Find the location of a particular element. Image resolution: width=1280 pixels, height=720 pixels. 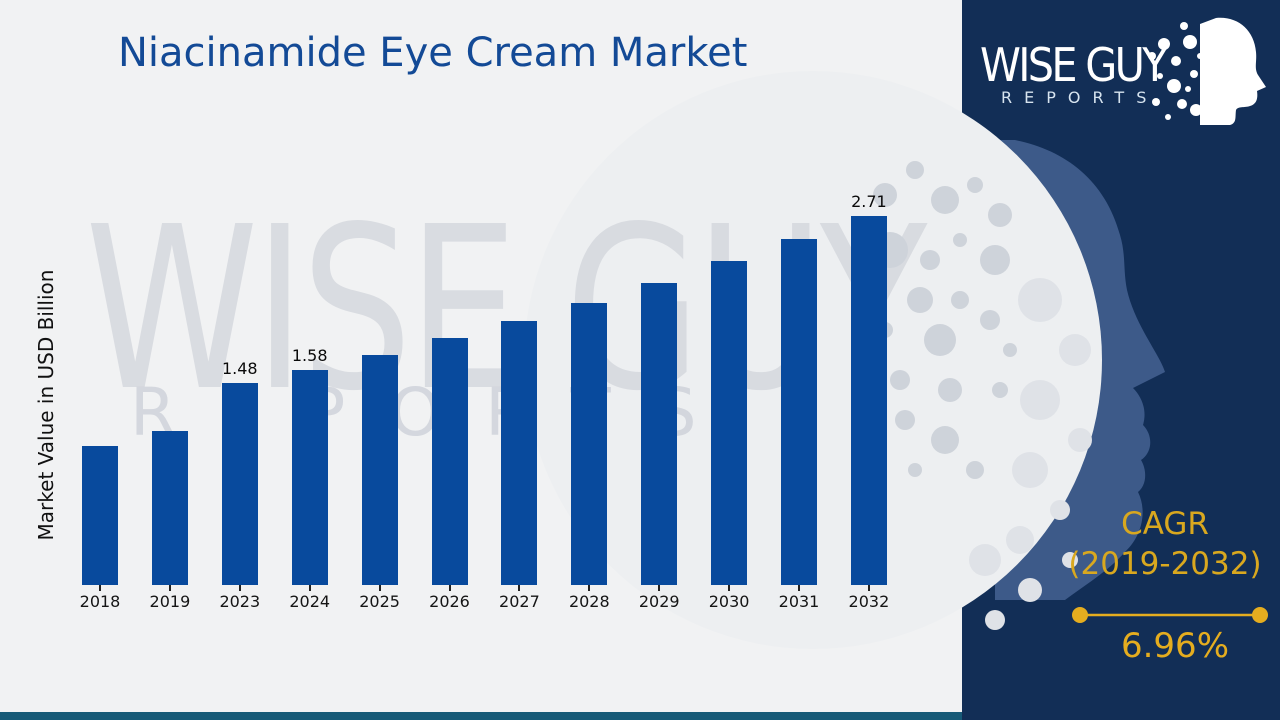

x-tick-label-2026: 2026 is located at coordinates (449, 601).